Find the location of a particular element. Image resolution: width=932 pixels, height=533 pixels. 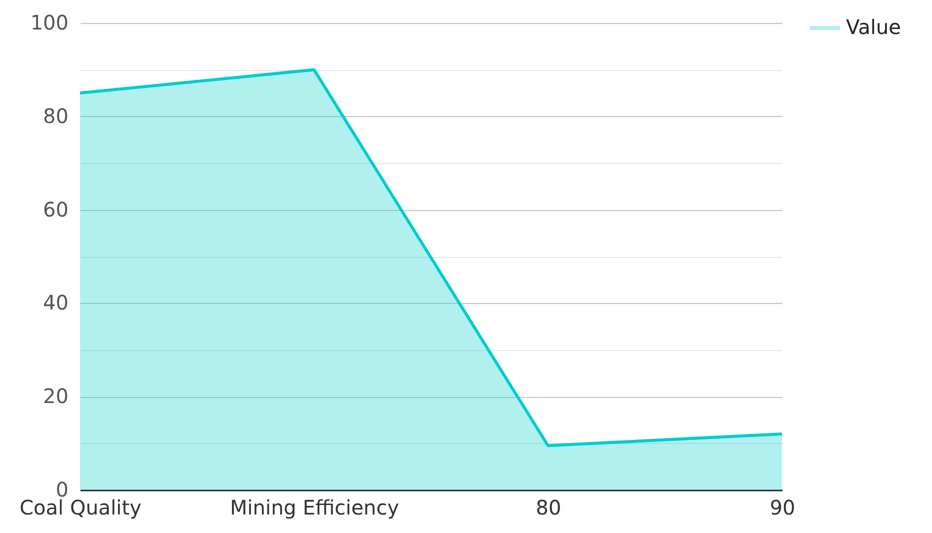

x-tick-label: Mining Efficiency is located at coordinates (315, 508).